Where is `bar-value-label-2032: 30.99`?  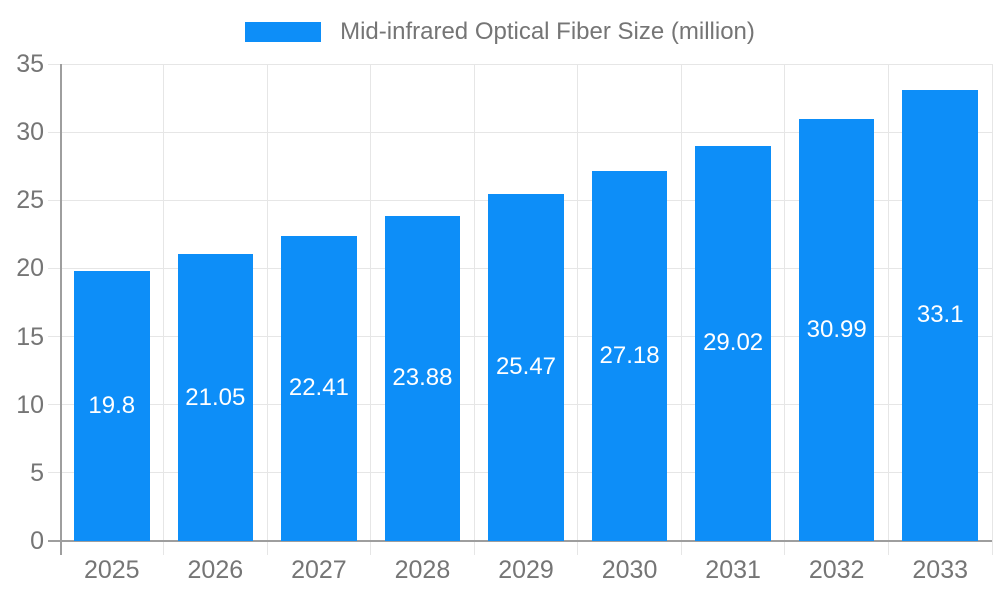 bar-value-label-2032: 30.99 is located at coordinates (836, 329).